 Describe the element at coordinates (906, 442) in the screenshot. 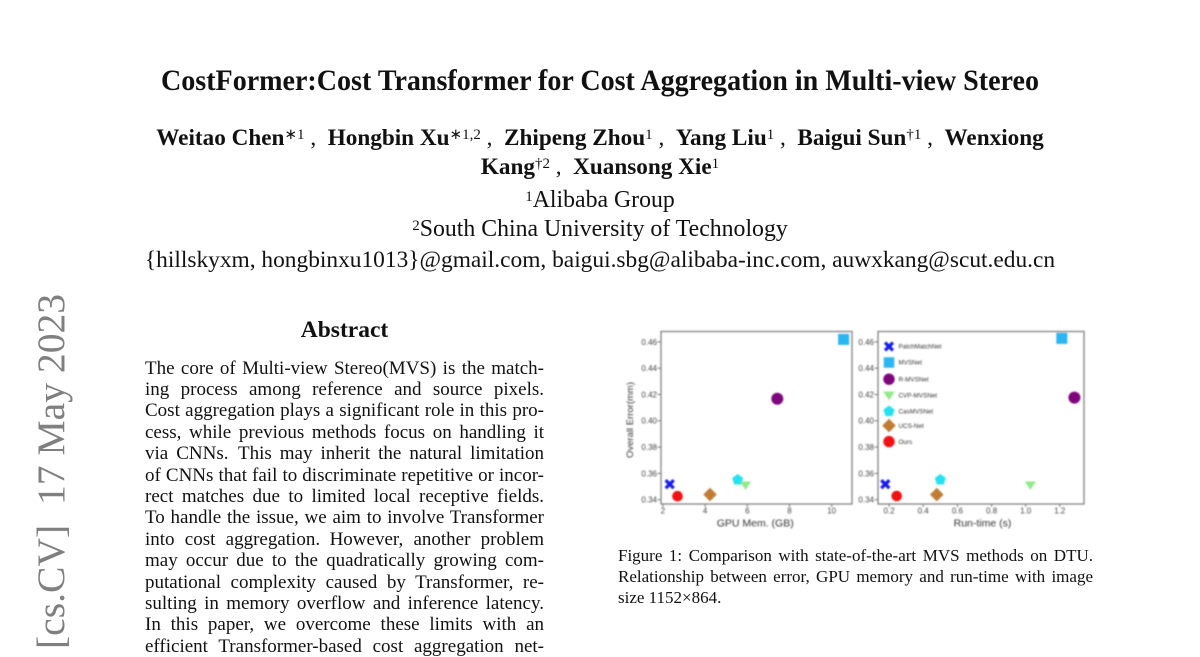

I see `svg-text: Ours` at that location.